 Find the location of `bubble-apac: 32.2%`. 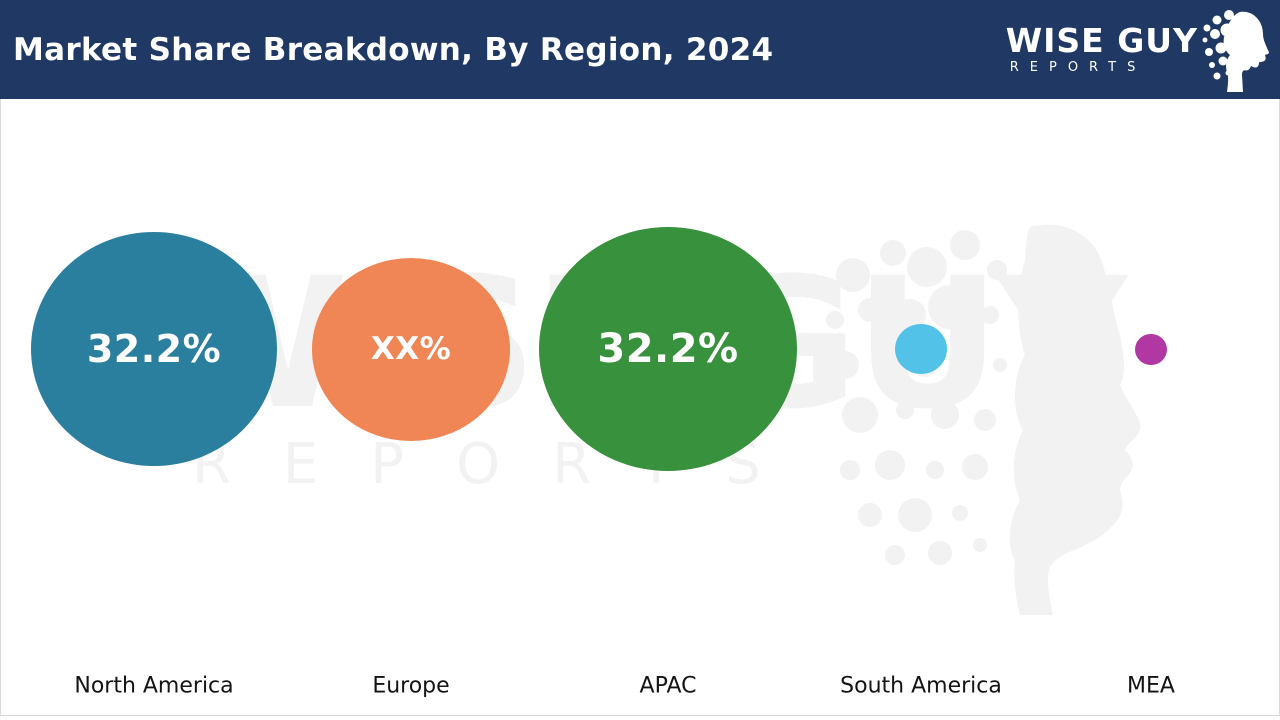

bubble-apac: 32.2% is located at coordinates (668, 349).